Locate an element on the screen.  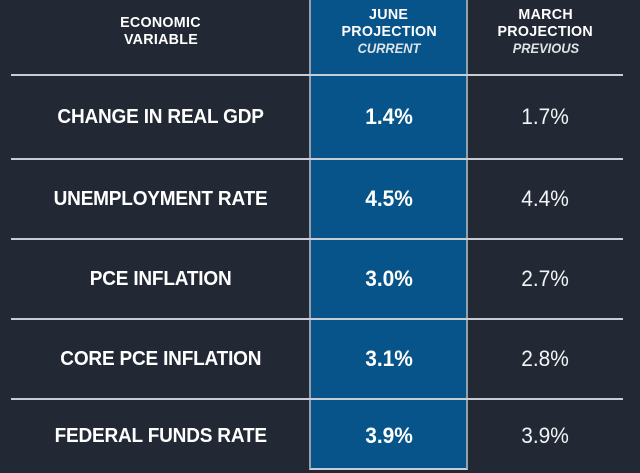
june-value-cell: 4.5% is located at coordinates (389, 199).